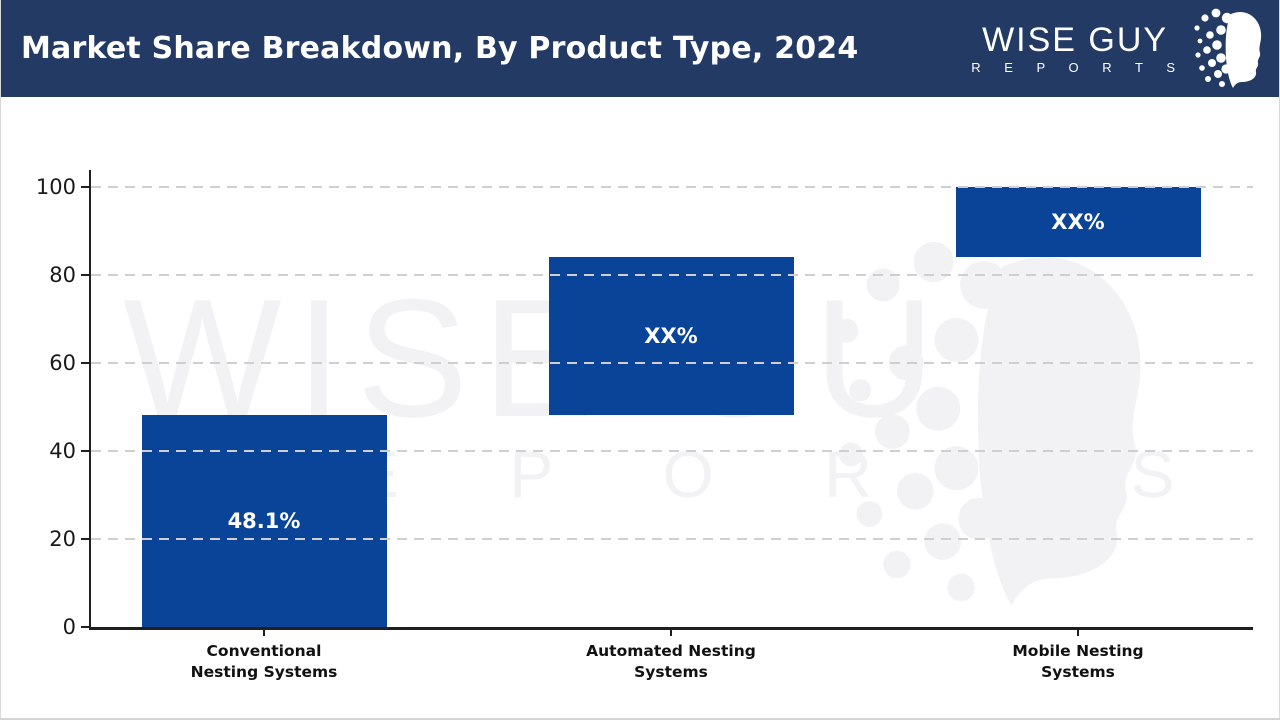 The width and height of the screenshot is (1280, 720). I want to click on y-tick-label-80: 80, so click(62, 275).